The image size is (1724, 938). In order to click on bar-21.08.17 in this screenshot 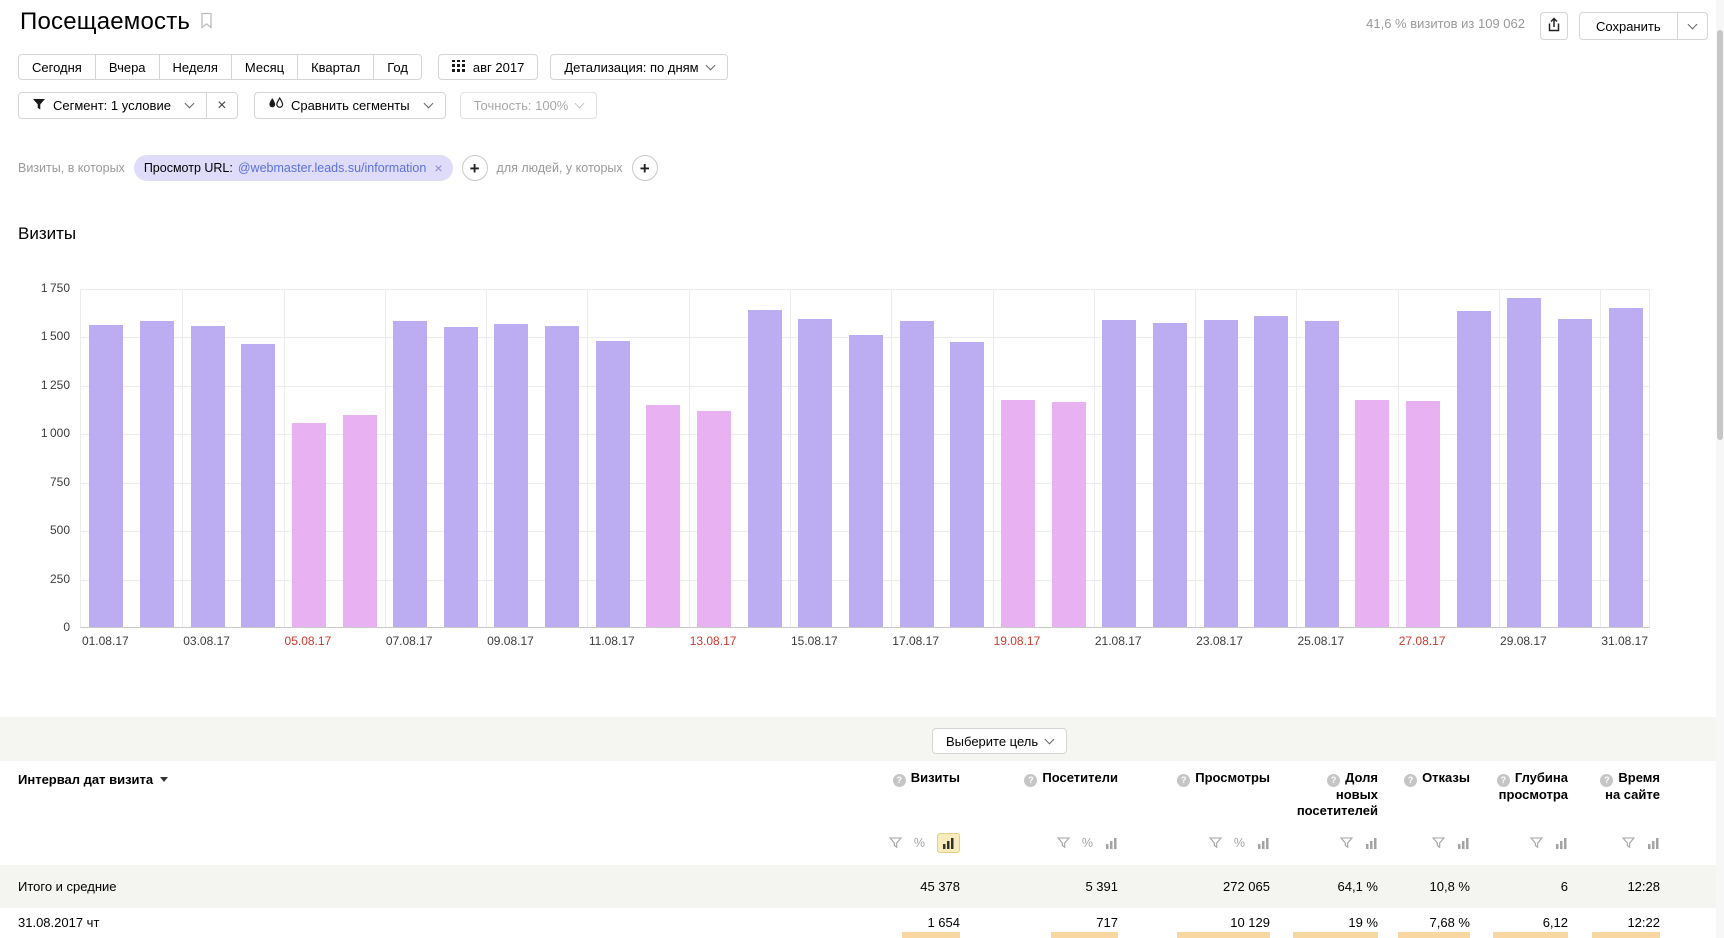, I will do `click(1119, 473)`.